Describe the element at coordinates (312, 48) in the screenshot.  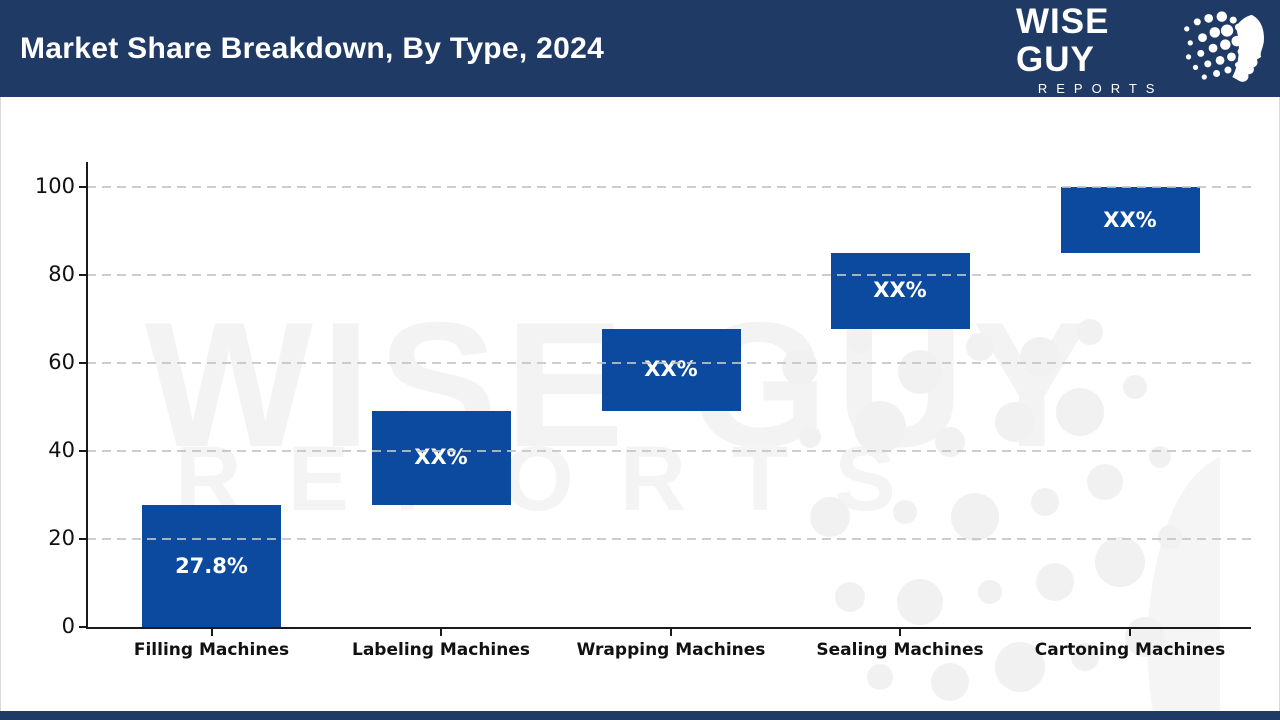
I see `chart-title: Market Share Breakdown, By Type, 2024` at that location.